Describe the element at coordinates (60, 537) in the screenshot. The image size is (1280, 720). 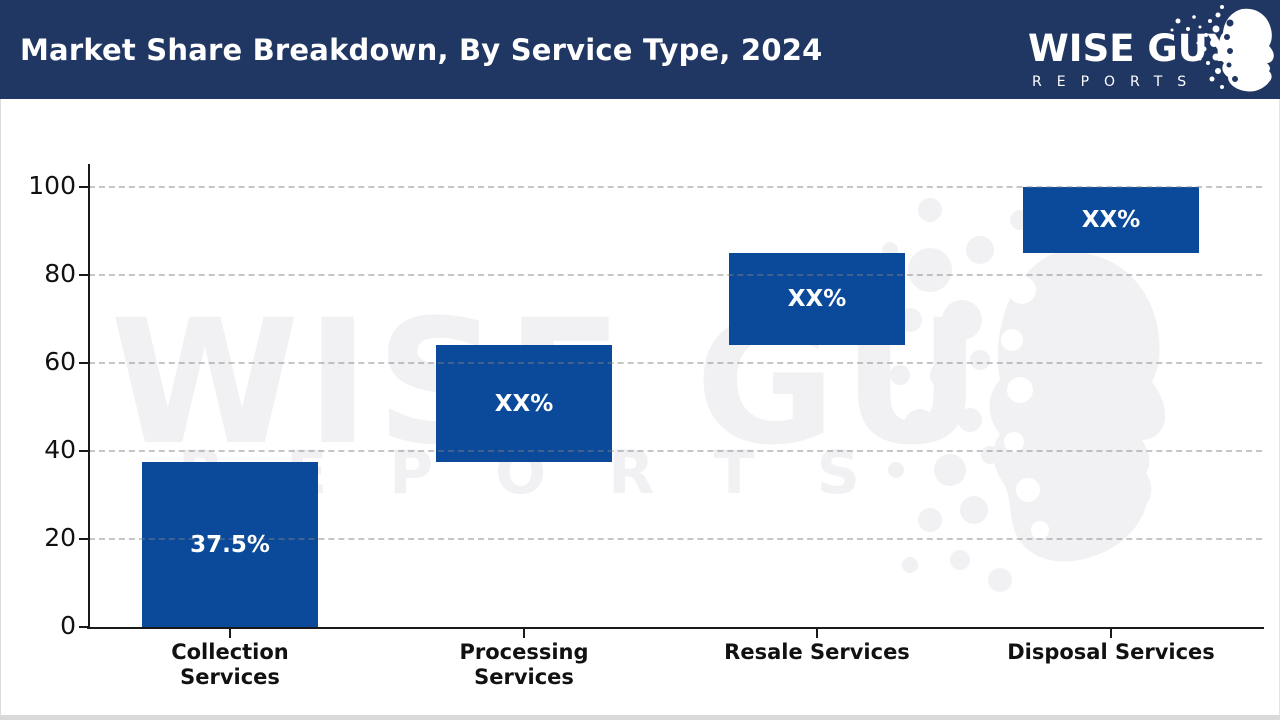
I see `y-tick-label: 20` at that location.